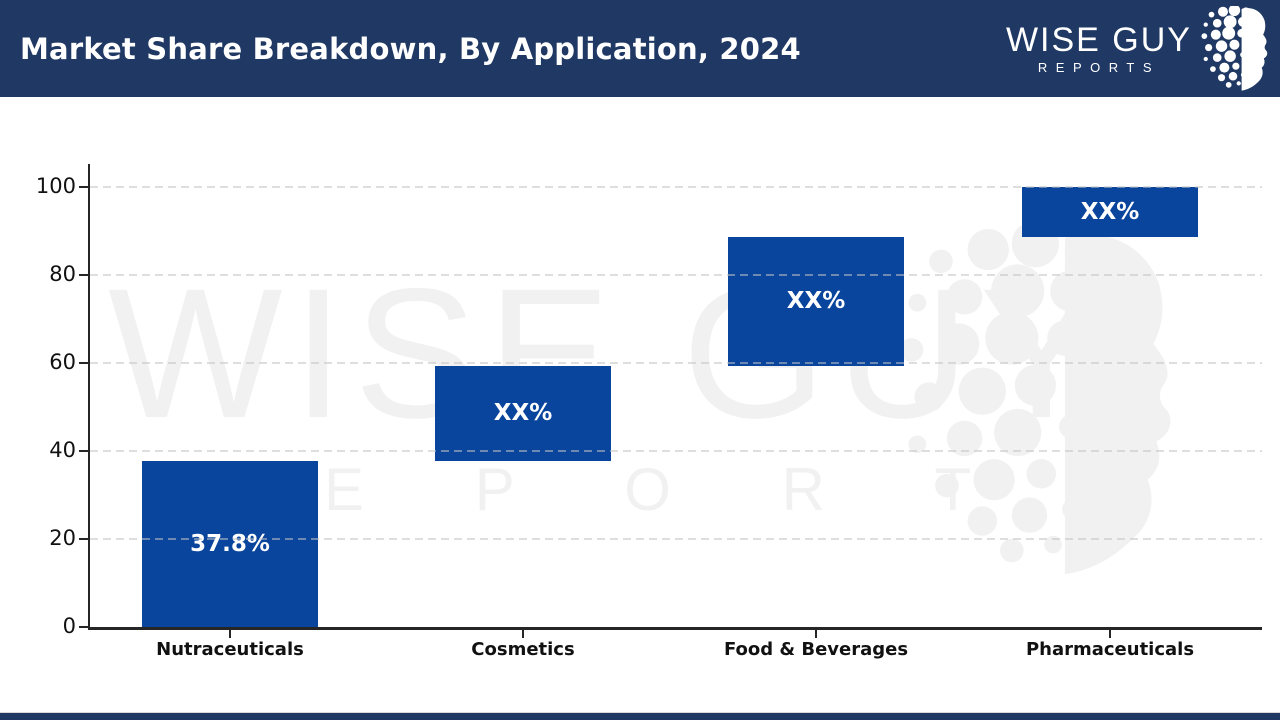 This screenshot has width=1280, height=720. Describe the element at coordinates (69, 626) in the screenshot. I see `y-tick-label: 0` at that location.